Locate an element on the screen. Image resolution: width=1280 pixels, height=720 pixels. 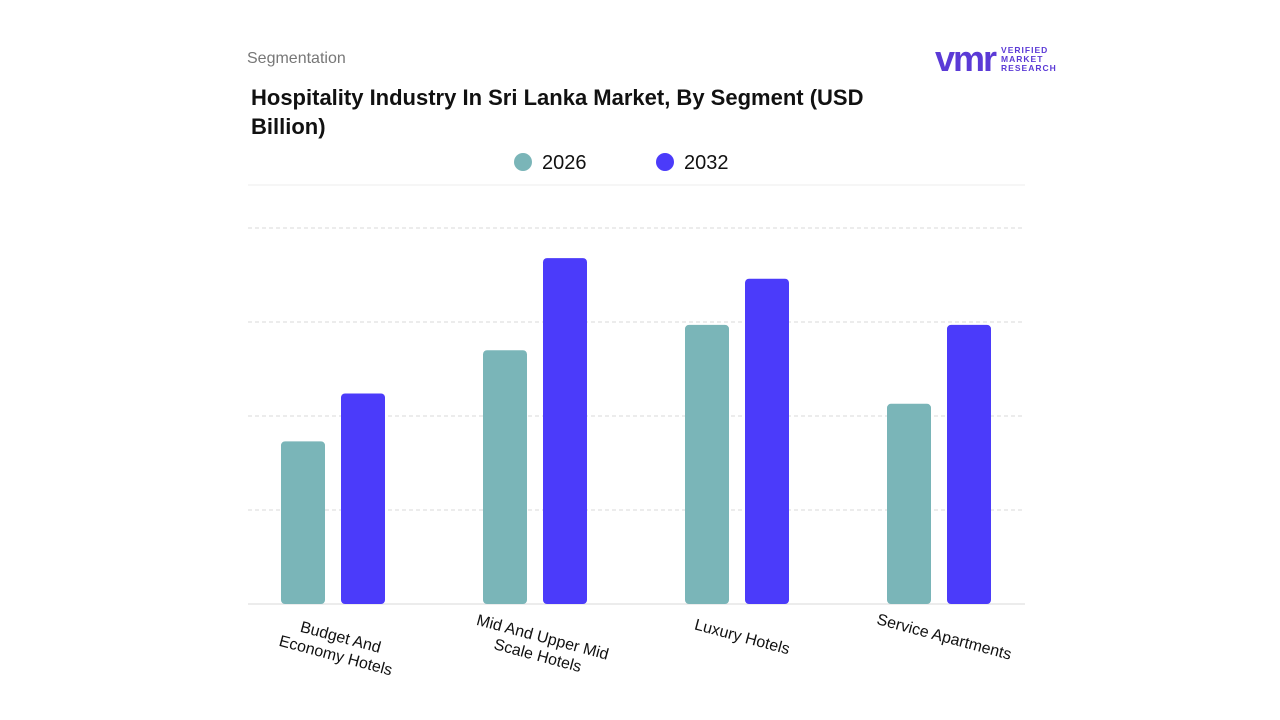
legend-label: 2026 is located at coordinates (564, 163).